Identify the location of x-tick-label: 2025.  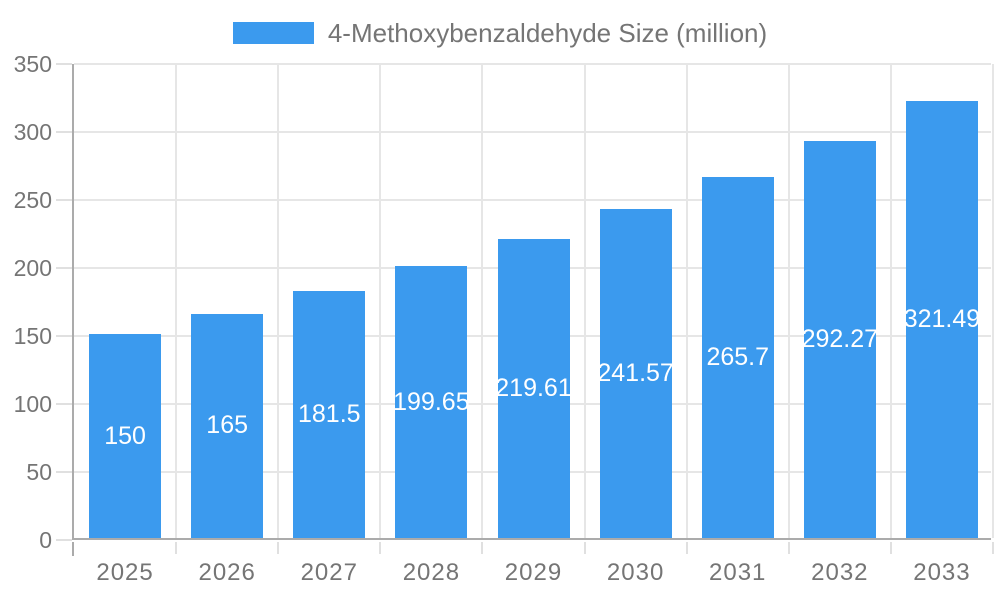
(125, 572).